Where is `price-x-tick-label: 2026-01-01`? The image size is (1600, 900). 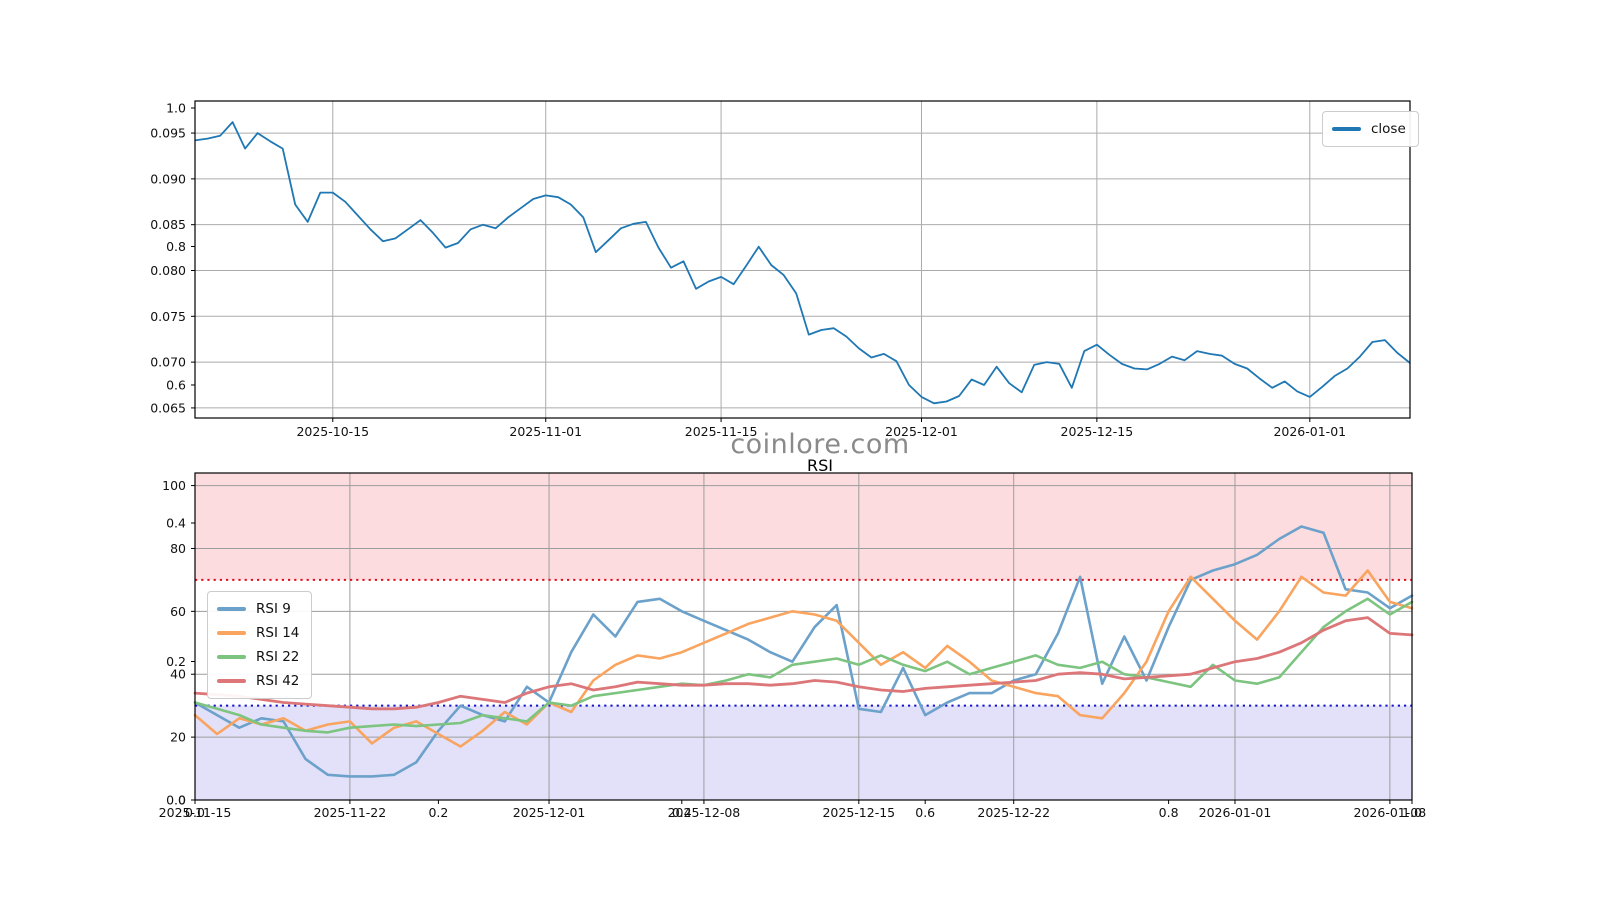 price-x-tick-label: 2026-01-01 is located at coordinates (1309, 431).